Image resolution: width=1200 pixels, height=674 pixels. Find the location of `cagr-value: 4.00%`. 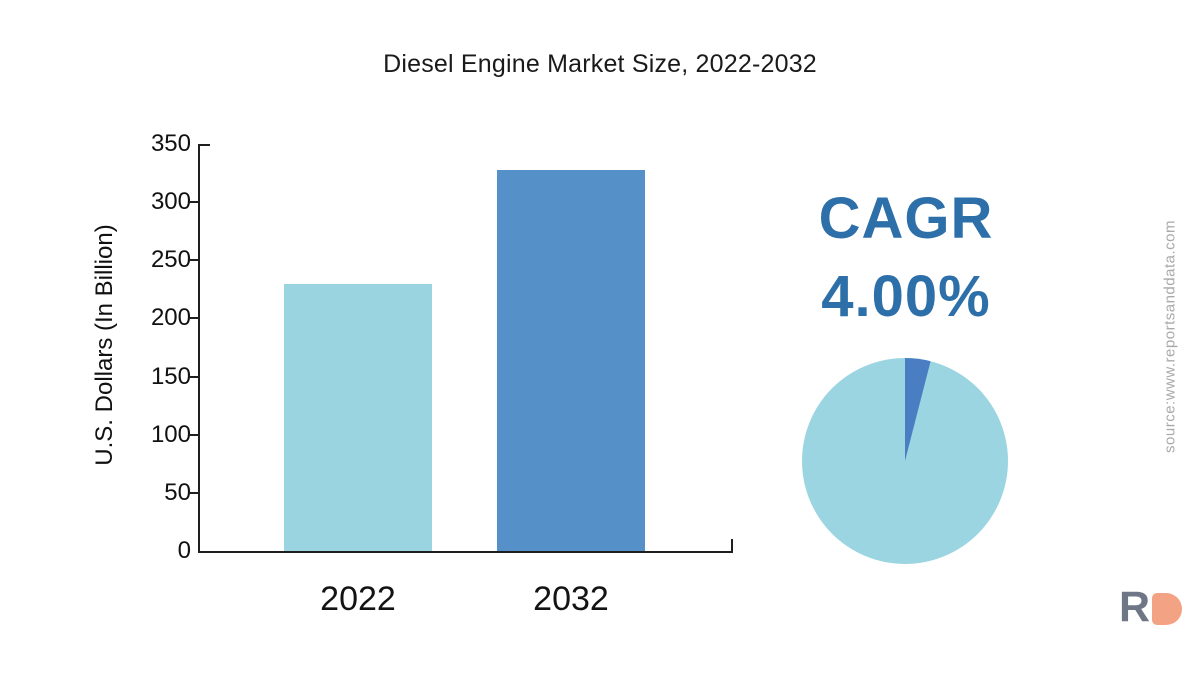

cagr-value: 4.00% is located at coordinates (906, 296).